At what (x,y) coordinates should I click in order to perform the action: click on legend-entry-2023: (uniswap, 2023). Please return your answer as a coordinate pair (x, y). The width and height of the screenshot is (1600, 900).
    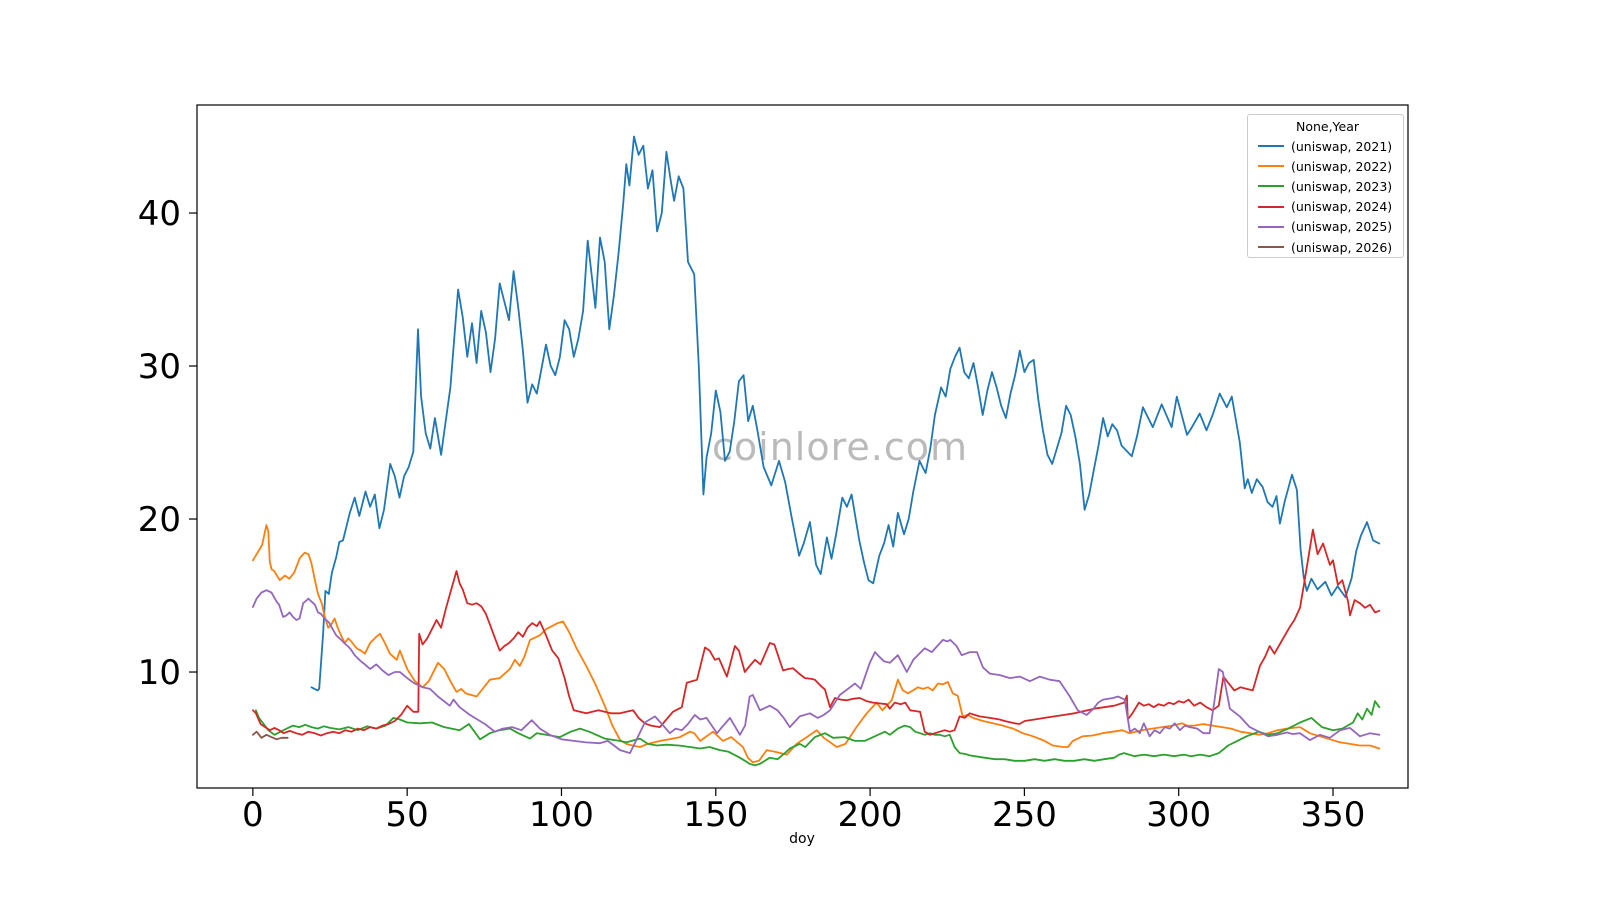
    Looking at the image, I should click on (1327, 186).